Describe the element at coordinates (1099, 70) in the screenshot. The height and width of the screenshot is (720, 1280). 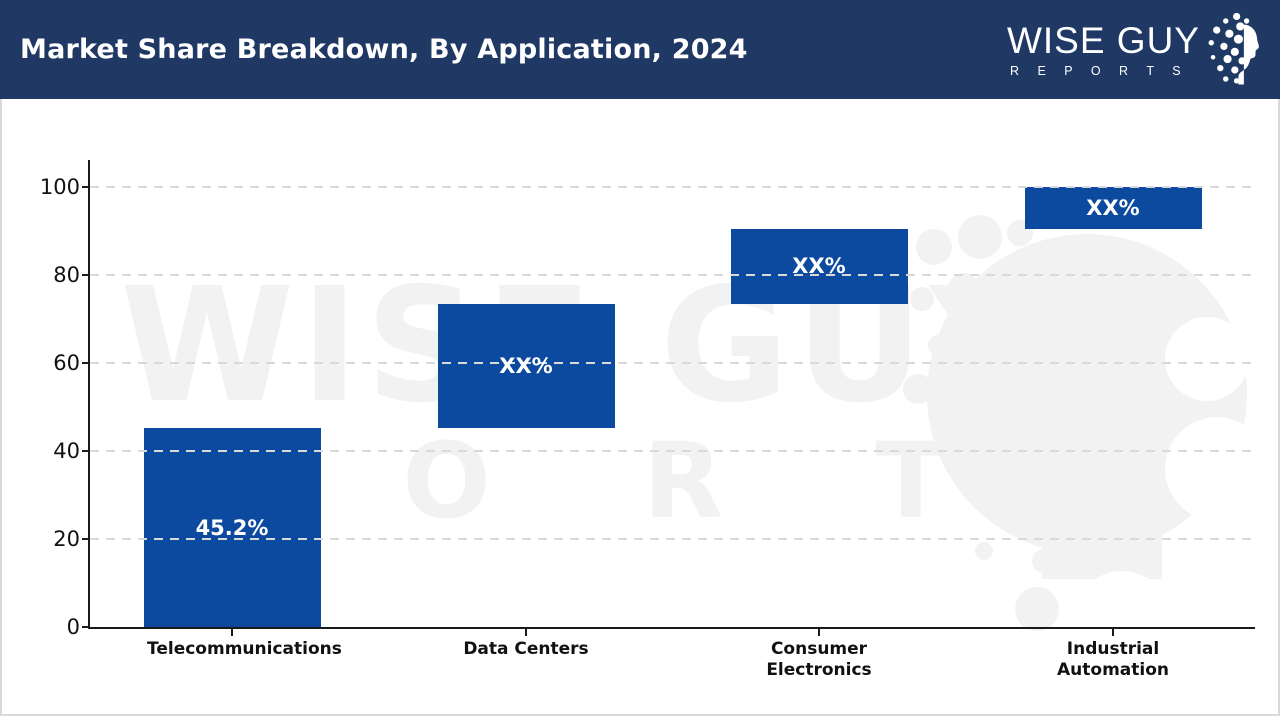
I see `logo-wordmark-line2: R E P O R T S` at that location.